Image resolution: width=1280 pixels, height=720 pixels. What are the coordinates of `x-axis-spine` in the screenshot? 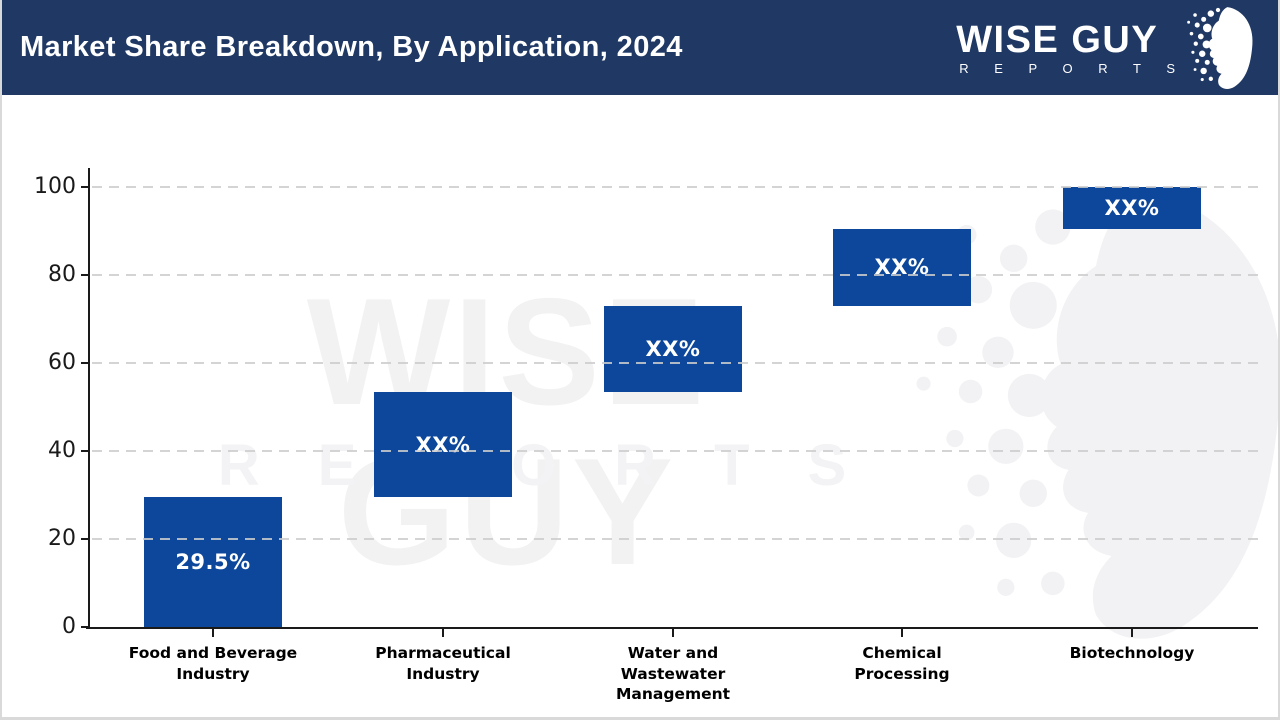 It's located at (672, 628).